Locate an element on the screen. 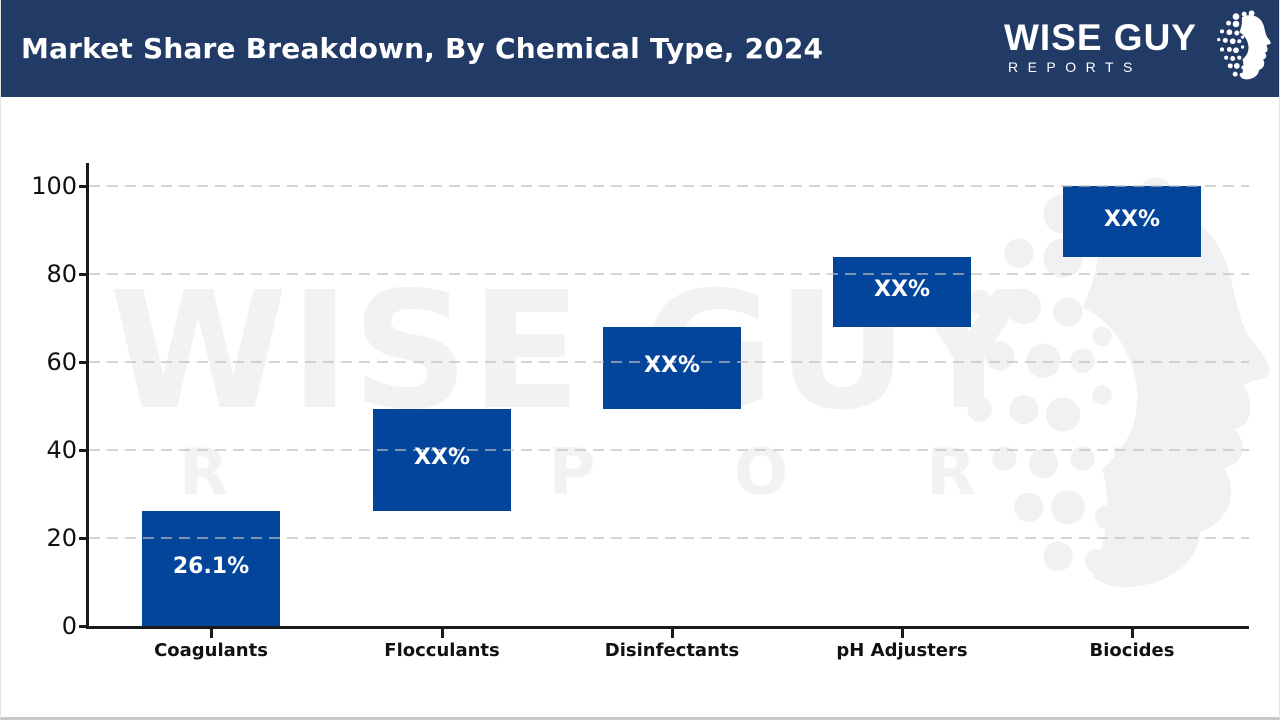 This screenshot has height=720, width=1280. bar-ph-adjusters is located at coordinates (902, 292).